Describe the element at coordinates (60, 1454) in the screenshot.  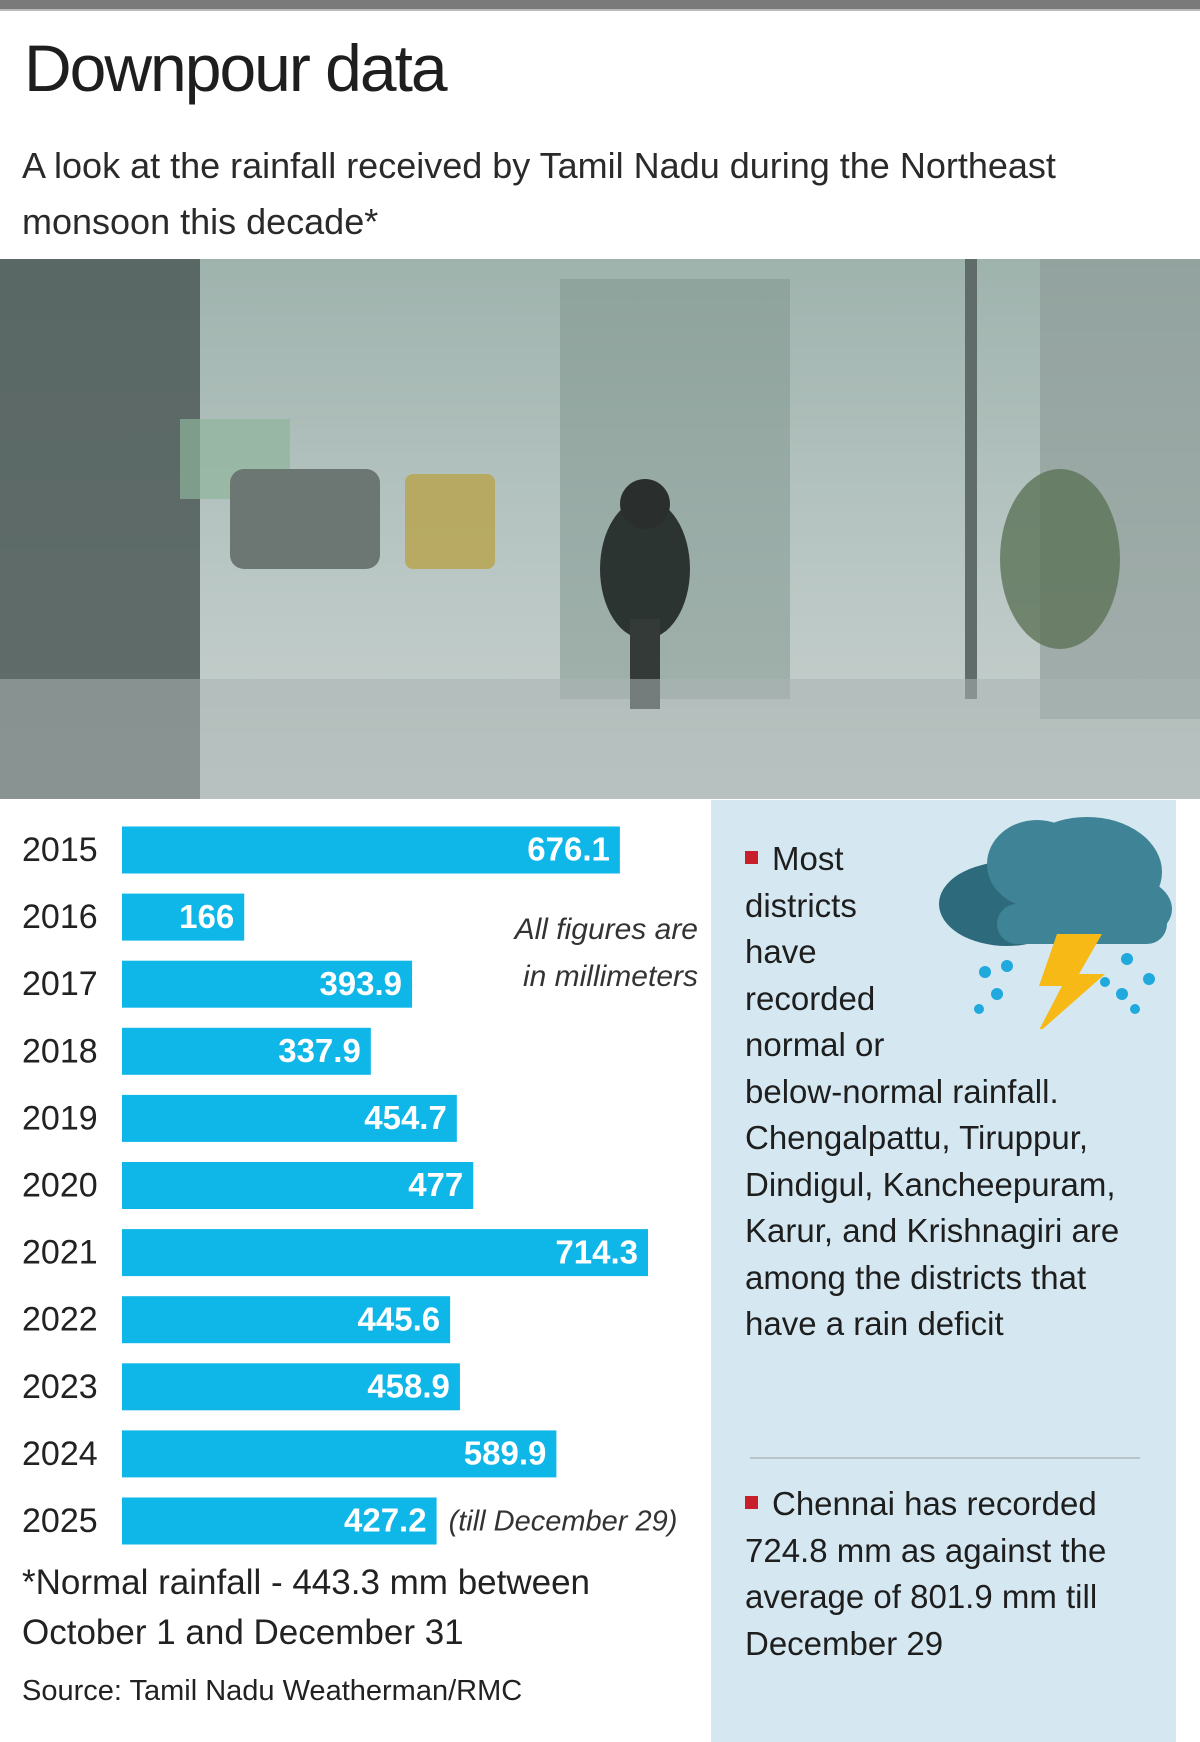
I see `category-label: 2024` at that location.